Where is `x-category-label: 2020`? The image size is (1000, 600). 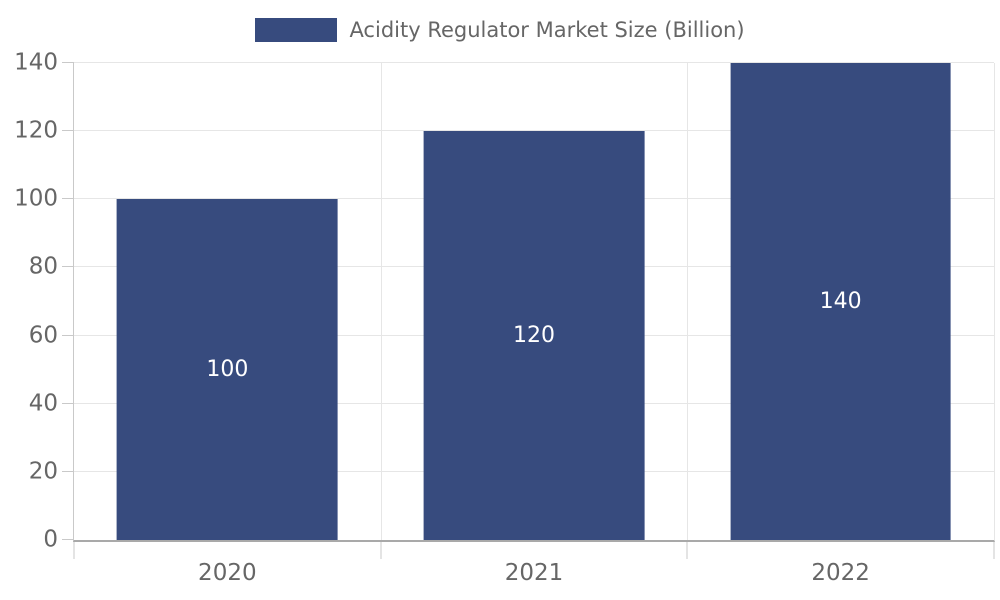
x-category-label: 2020 is located at coordinates (227, 573).